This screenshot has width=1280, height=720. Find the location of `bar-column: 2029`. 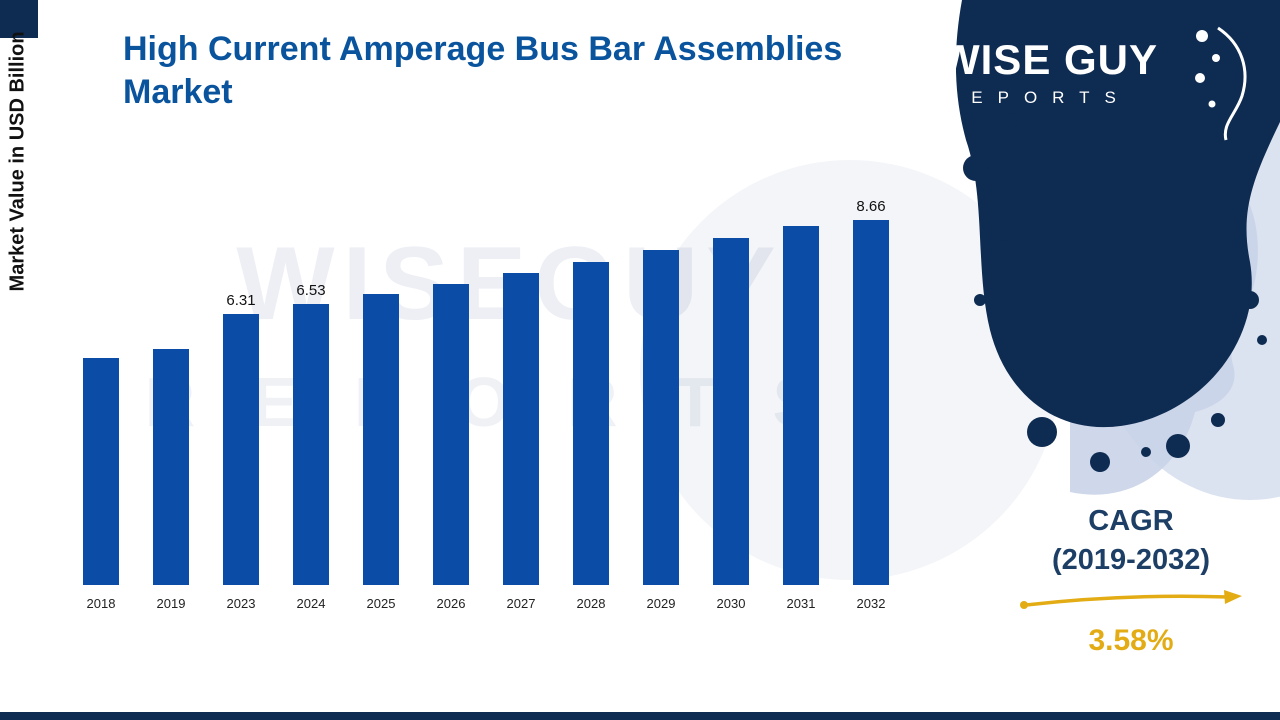

bar-column: 2029 is located at coordinates (661, 404).